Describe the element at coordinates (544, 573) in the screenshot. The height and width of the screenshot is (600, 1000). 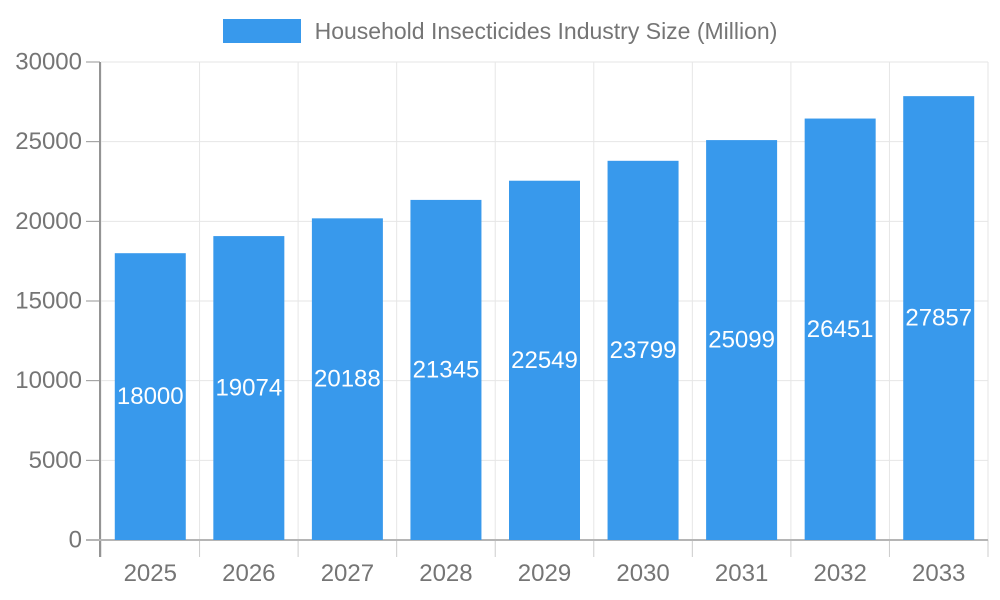
I see `x-category-label: 2029` at that location.